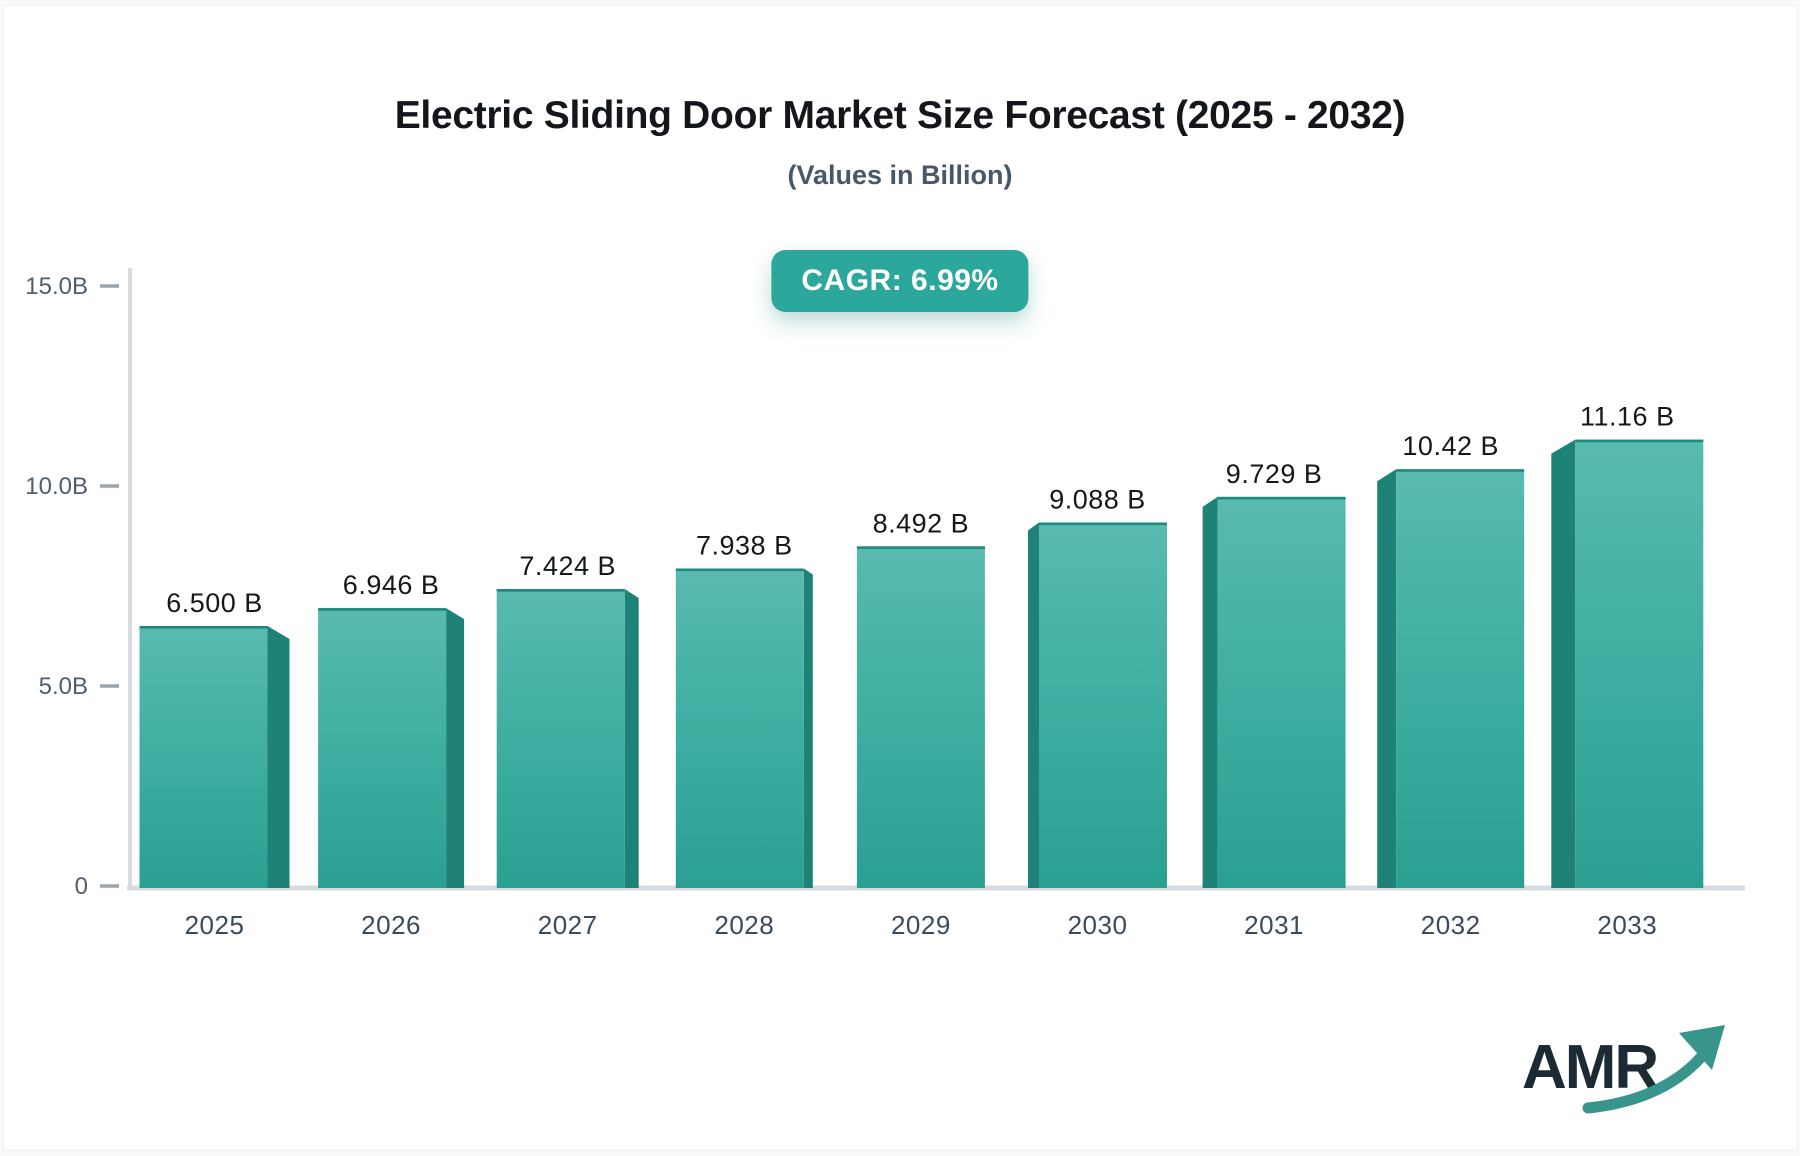  What do you see at coordinates (215, 925) in the screenshot?
I see `x-axis-label: 2025` at bounding box center [215, 925].